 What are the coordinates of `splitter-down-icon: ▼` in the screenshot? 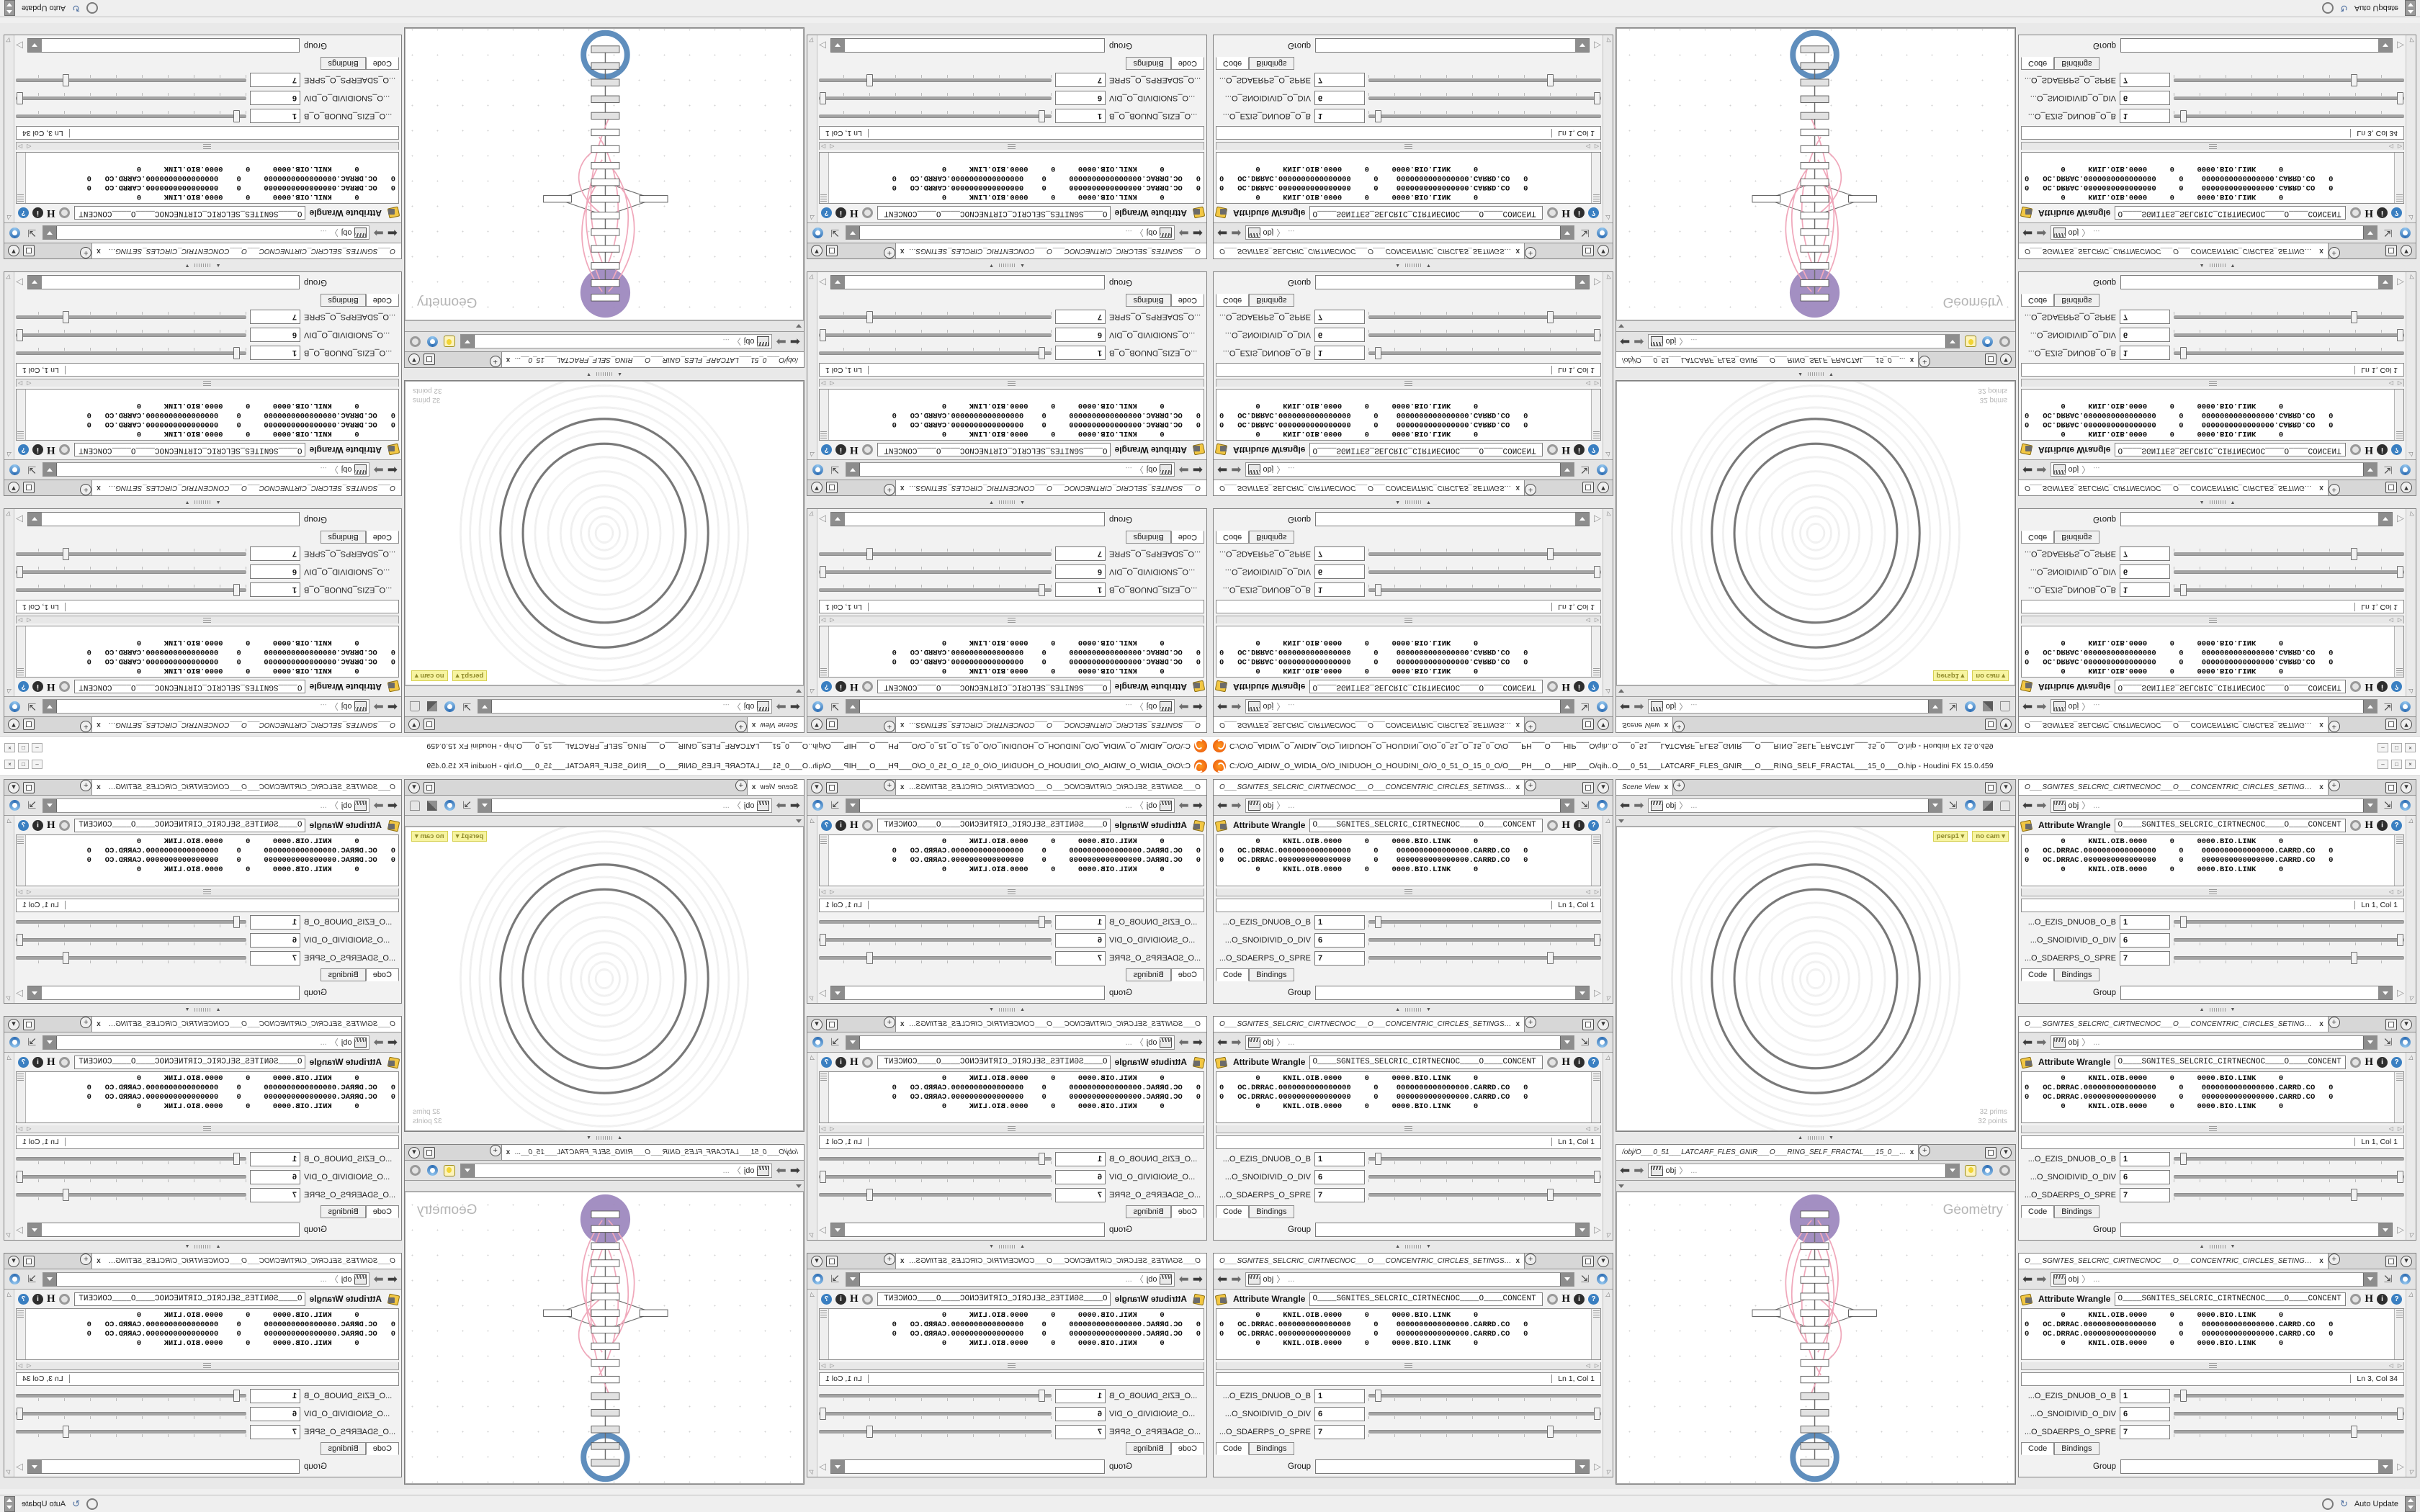 It's located at (2233, 1009).